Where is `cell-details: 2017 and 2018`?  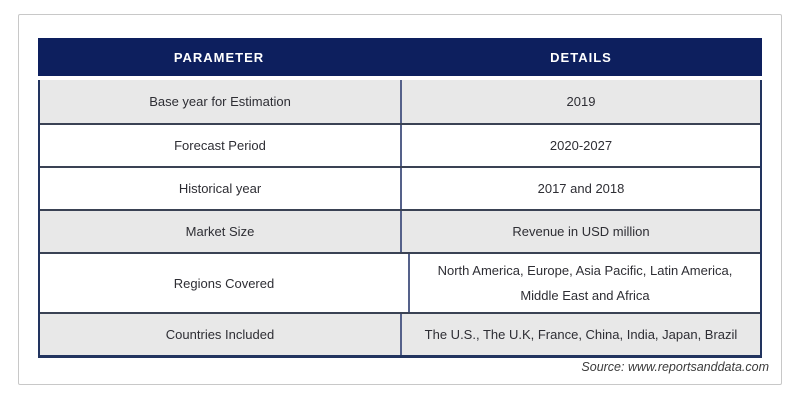 cell-details: 2017 and 2018 is located at coordinates (580, 188).